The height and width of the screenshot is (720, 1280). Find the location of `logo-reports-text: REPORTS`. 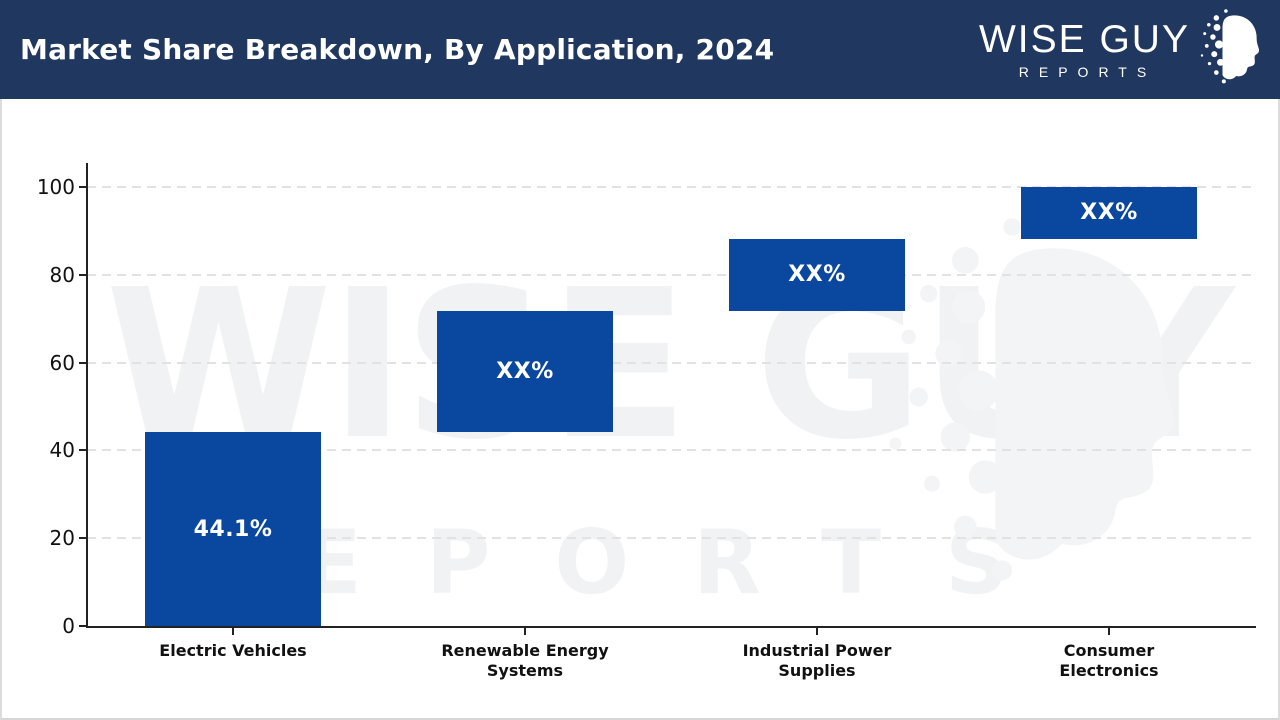

logo-reports-text: REPORTS is located at coordinates (1087, 71).